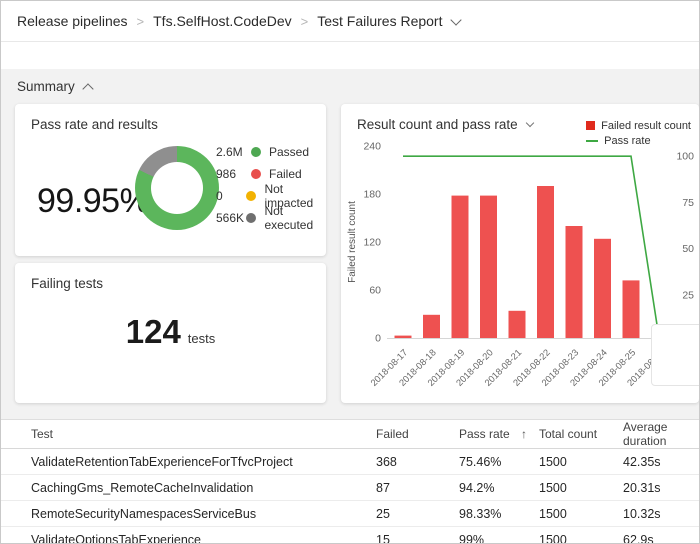 The image size is (700, 544). I want to click on legend-value: 0, so click(219, 196).